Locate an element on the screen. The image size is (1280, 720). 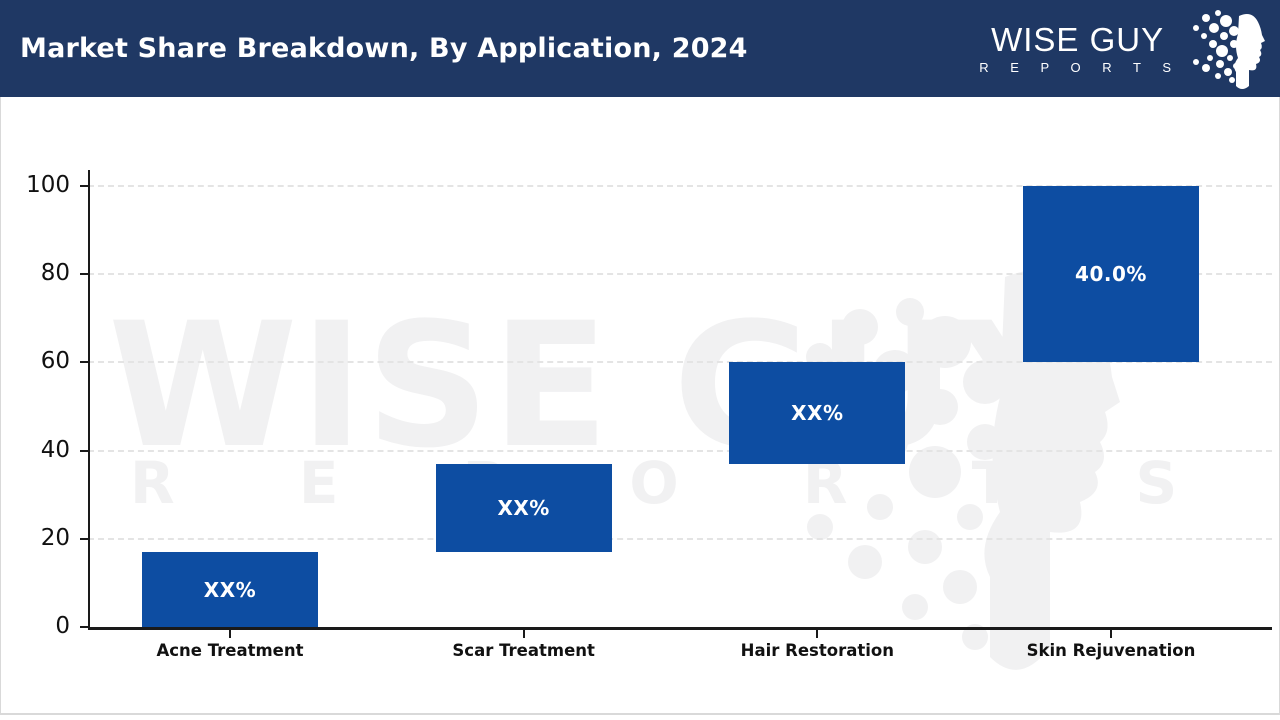
category-label-3: Skin Rejuvenation is located at coordinates (1111, 650).